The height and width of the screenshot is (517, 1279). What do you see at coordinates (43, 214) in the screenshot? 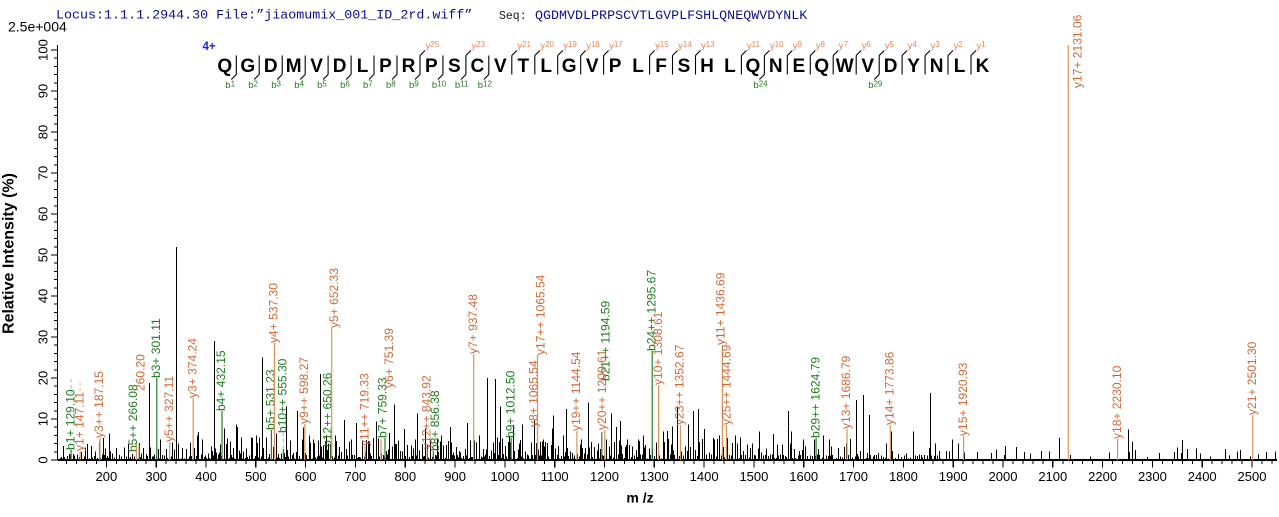
I see `svg-text: 60` at bounding box center [43, 214].